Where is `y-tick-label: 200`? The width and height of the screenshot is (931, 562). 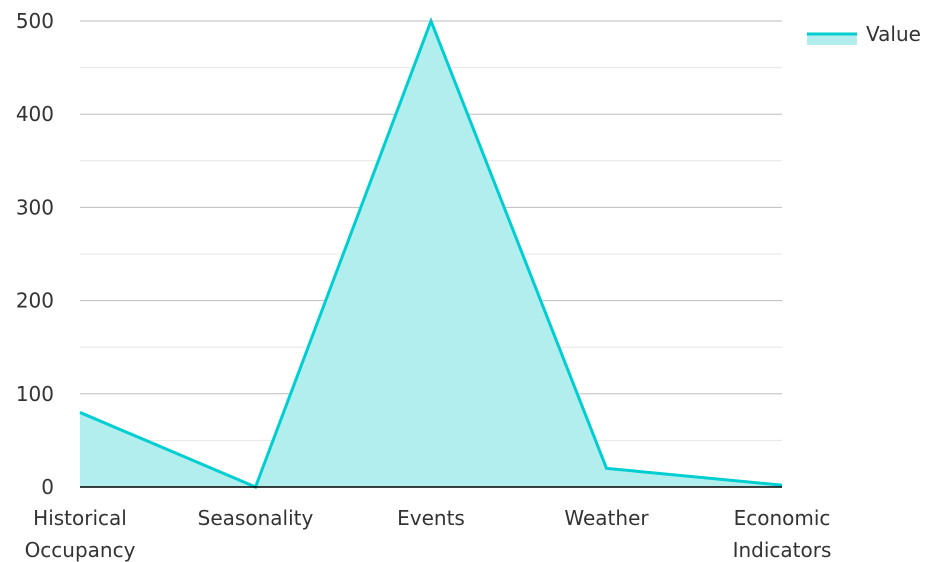 y-tick-label: 200 is located at coordinates (35, 301).